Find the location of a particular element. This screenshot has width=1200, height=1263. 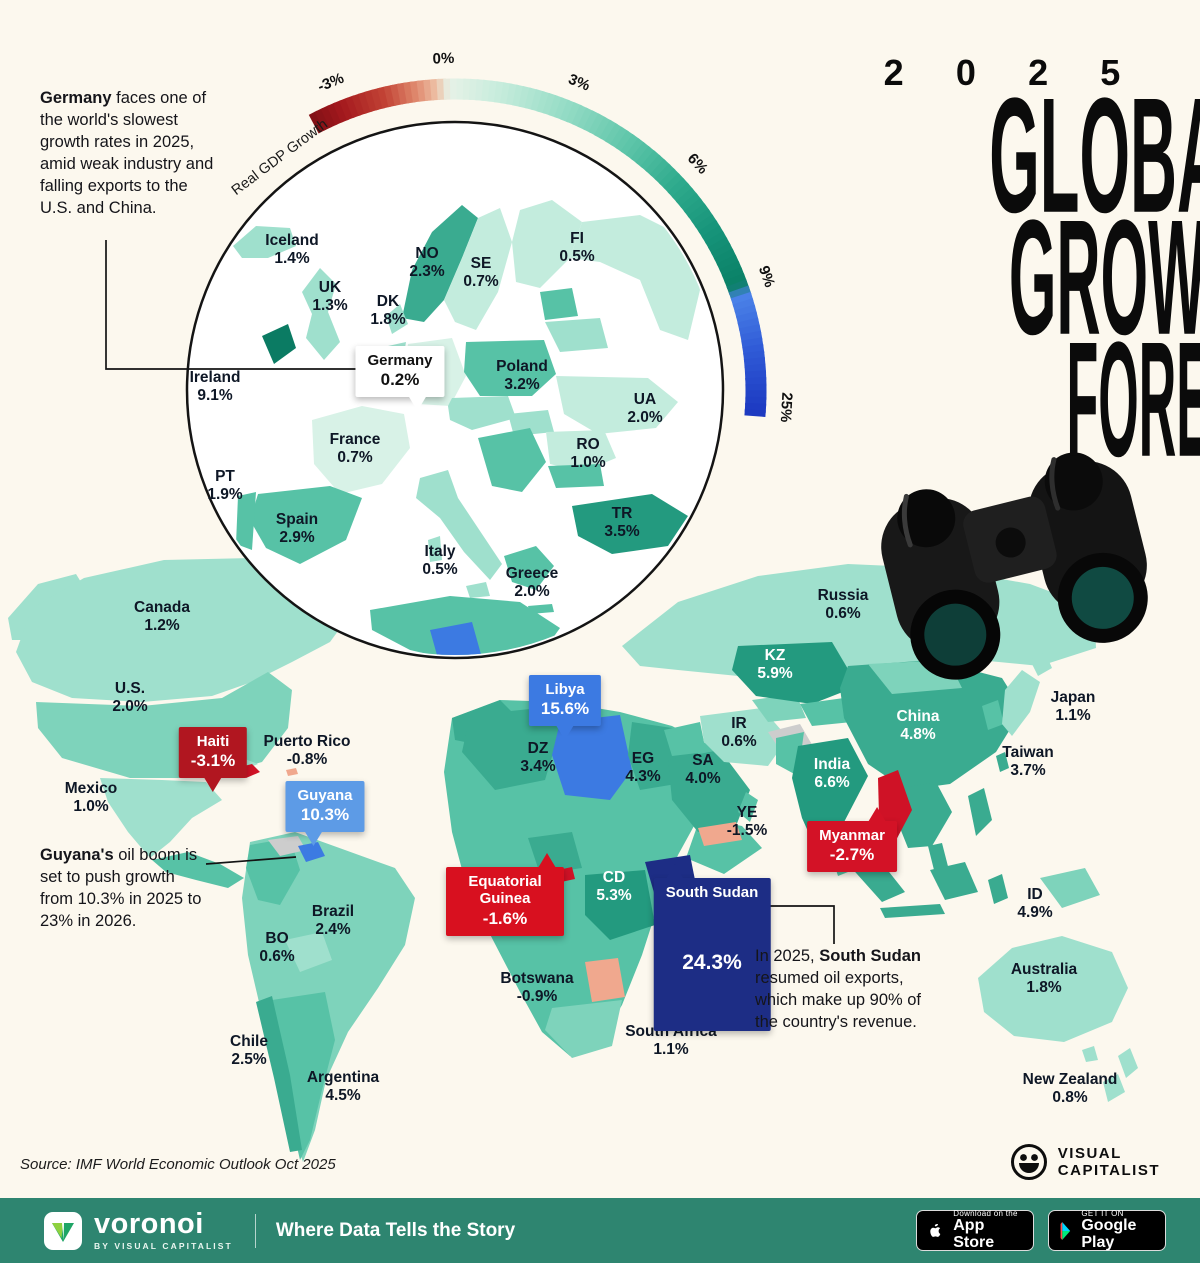

label-fi: FI 0.5% is located at coordinates (577, 248).